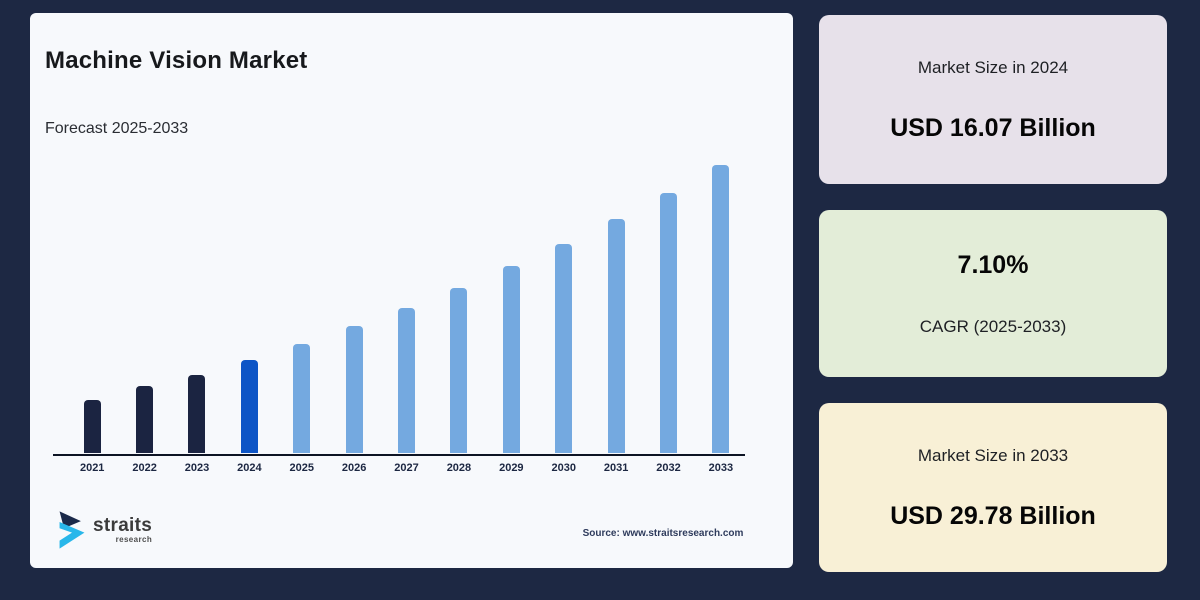  Describe the element at coordinates (993, 487) in the screenshot. I see `stat-card-market-size-2033: Market Size in 2033 USD 29.78 Billion` at that location.